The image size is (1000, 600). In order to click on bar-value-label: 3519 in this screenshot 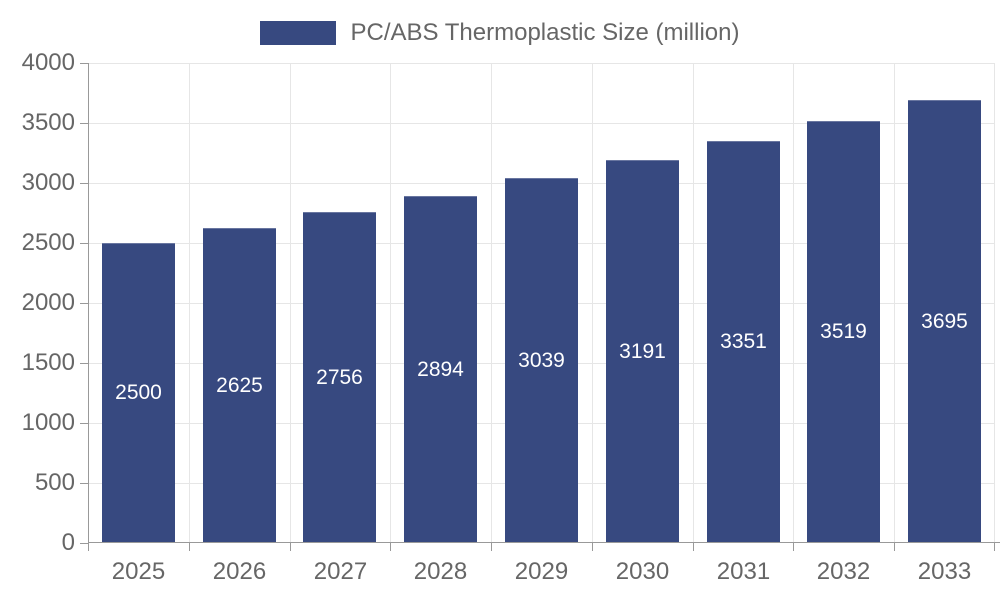, I will do `click(843, 331)`.